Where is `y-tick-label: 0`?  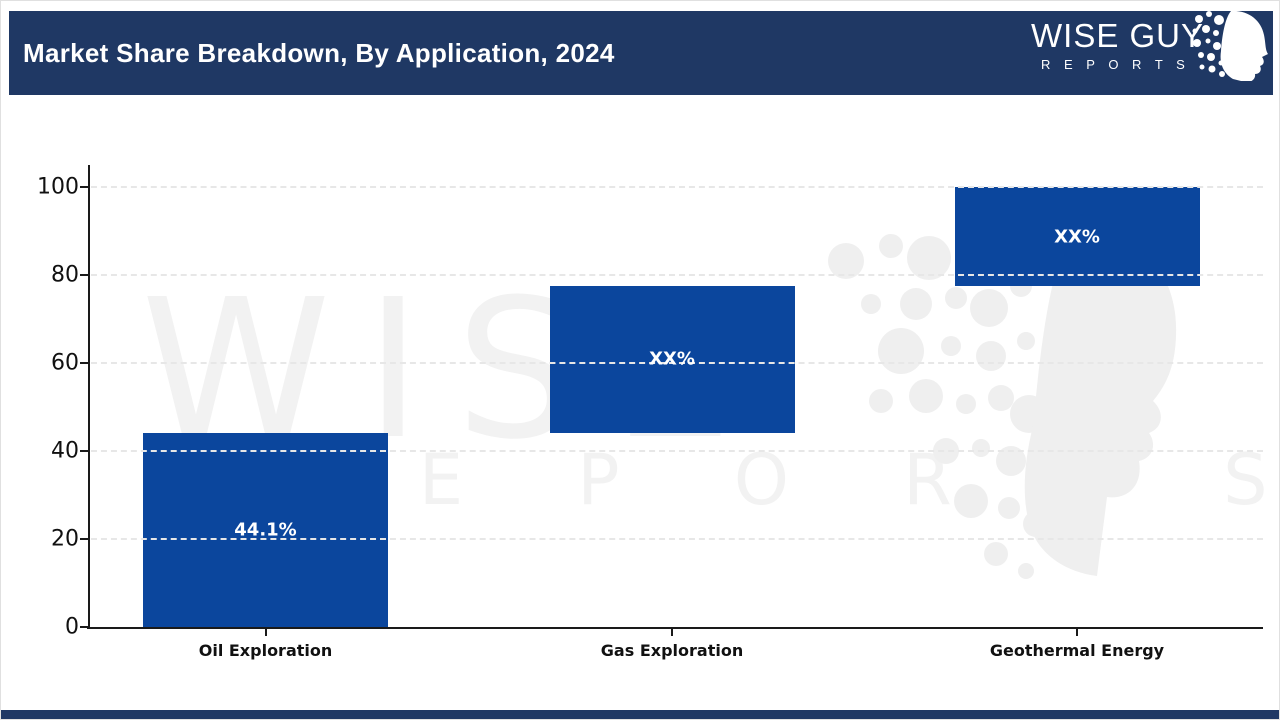 y-tick-label: 0 is located at coordinates (72, 627).